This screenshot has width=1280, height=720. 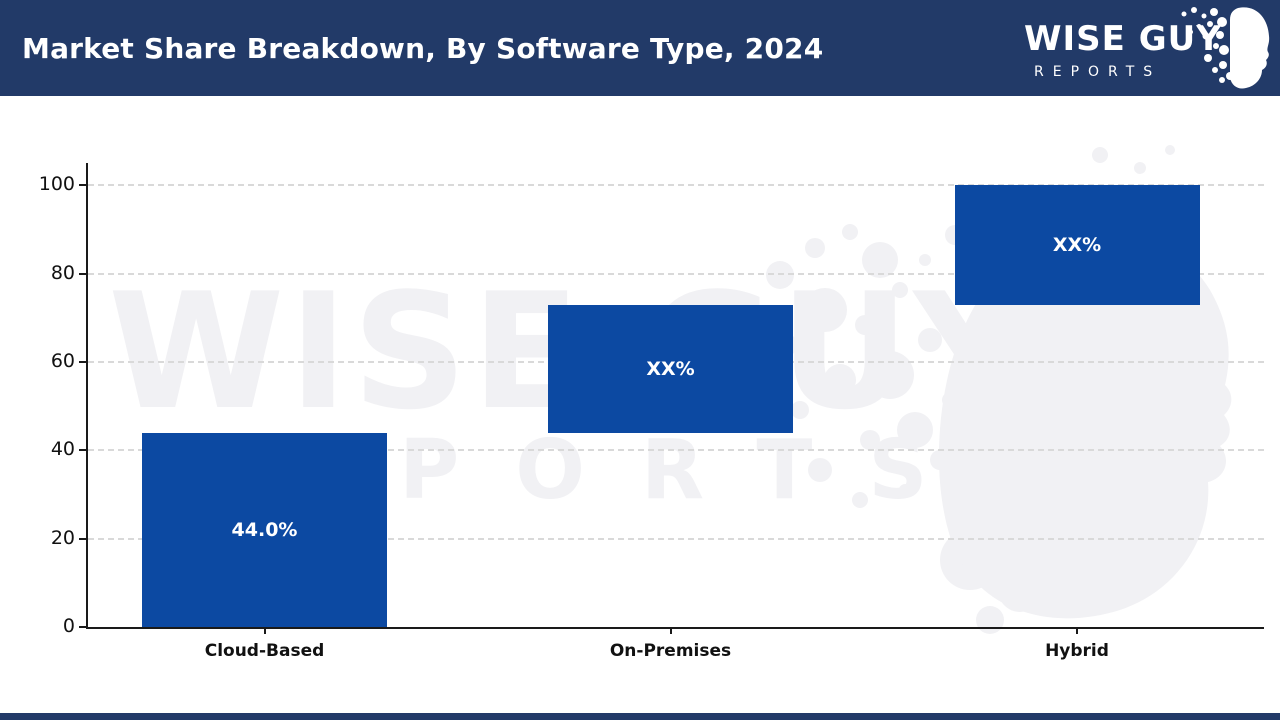 I want to click on y-tick-label: 0, so click(x=68, y=626).